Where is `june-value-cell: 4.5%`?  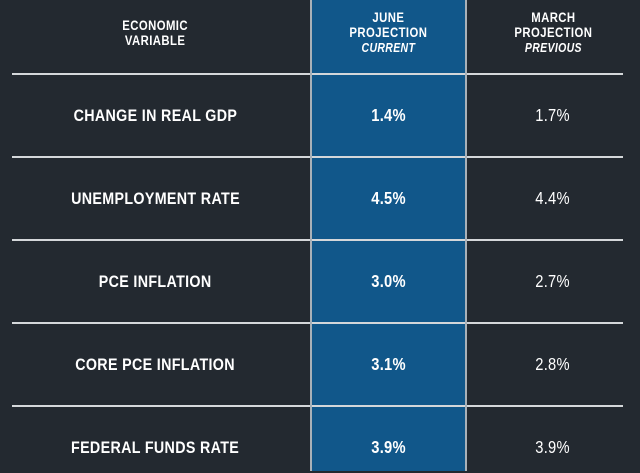 june-value-cell: 4.5% is located at coordinates (388, 198).